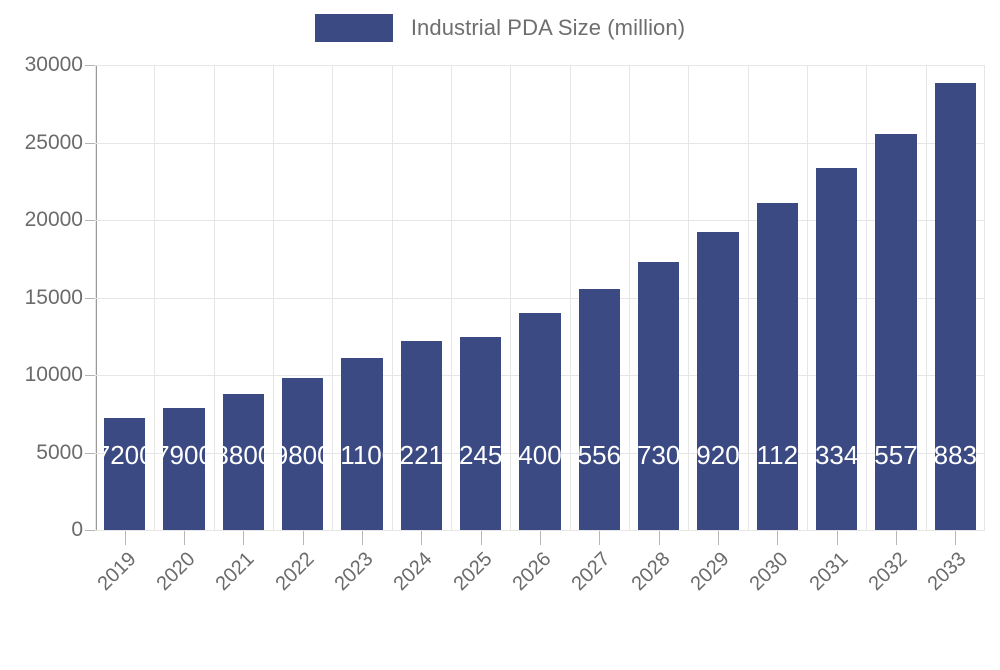 The height and width of the screenshot is (670, 1000). I want to click on bar-2023: 11100, so click(362, 297).